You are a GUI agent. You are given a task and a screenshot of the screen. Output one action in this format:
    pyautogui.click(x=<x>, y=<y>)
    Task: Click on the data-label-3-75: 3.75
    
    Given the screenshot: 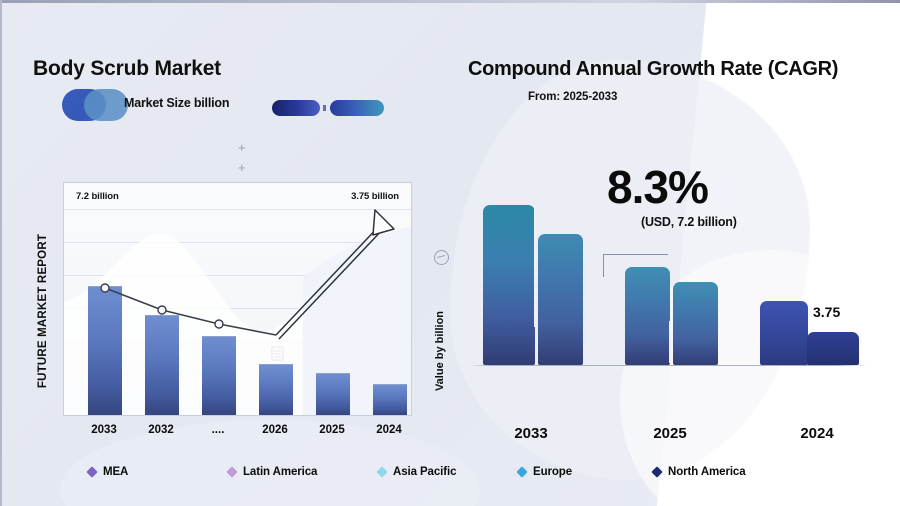 What is the action you would take?
    pyautogui.click(x=827, y=312)
    